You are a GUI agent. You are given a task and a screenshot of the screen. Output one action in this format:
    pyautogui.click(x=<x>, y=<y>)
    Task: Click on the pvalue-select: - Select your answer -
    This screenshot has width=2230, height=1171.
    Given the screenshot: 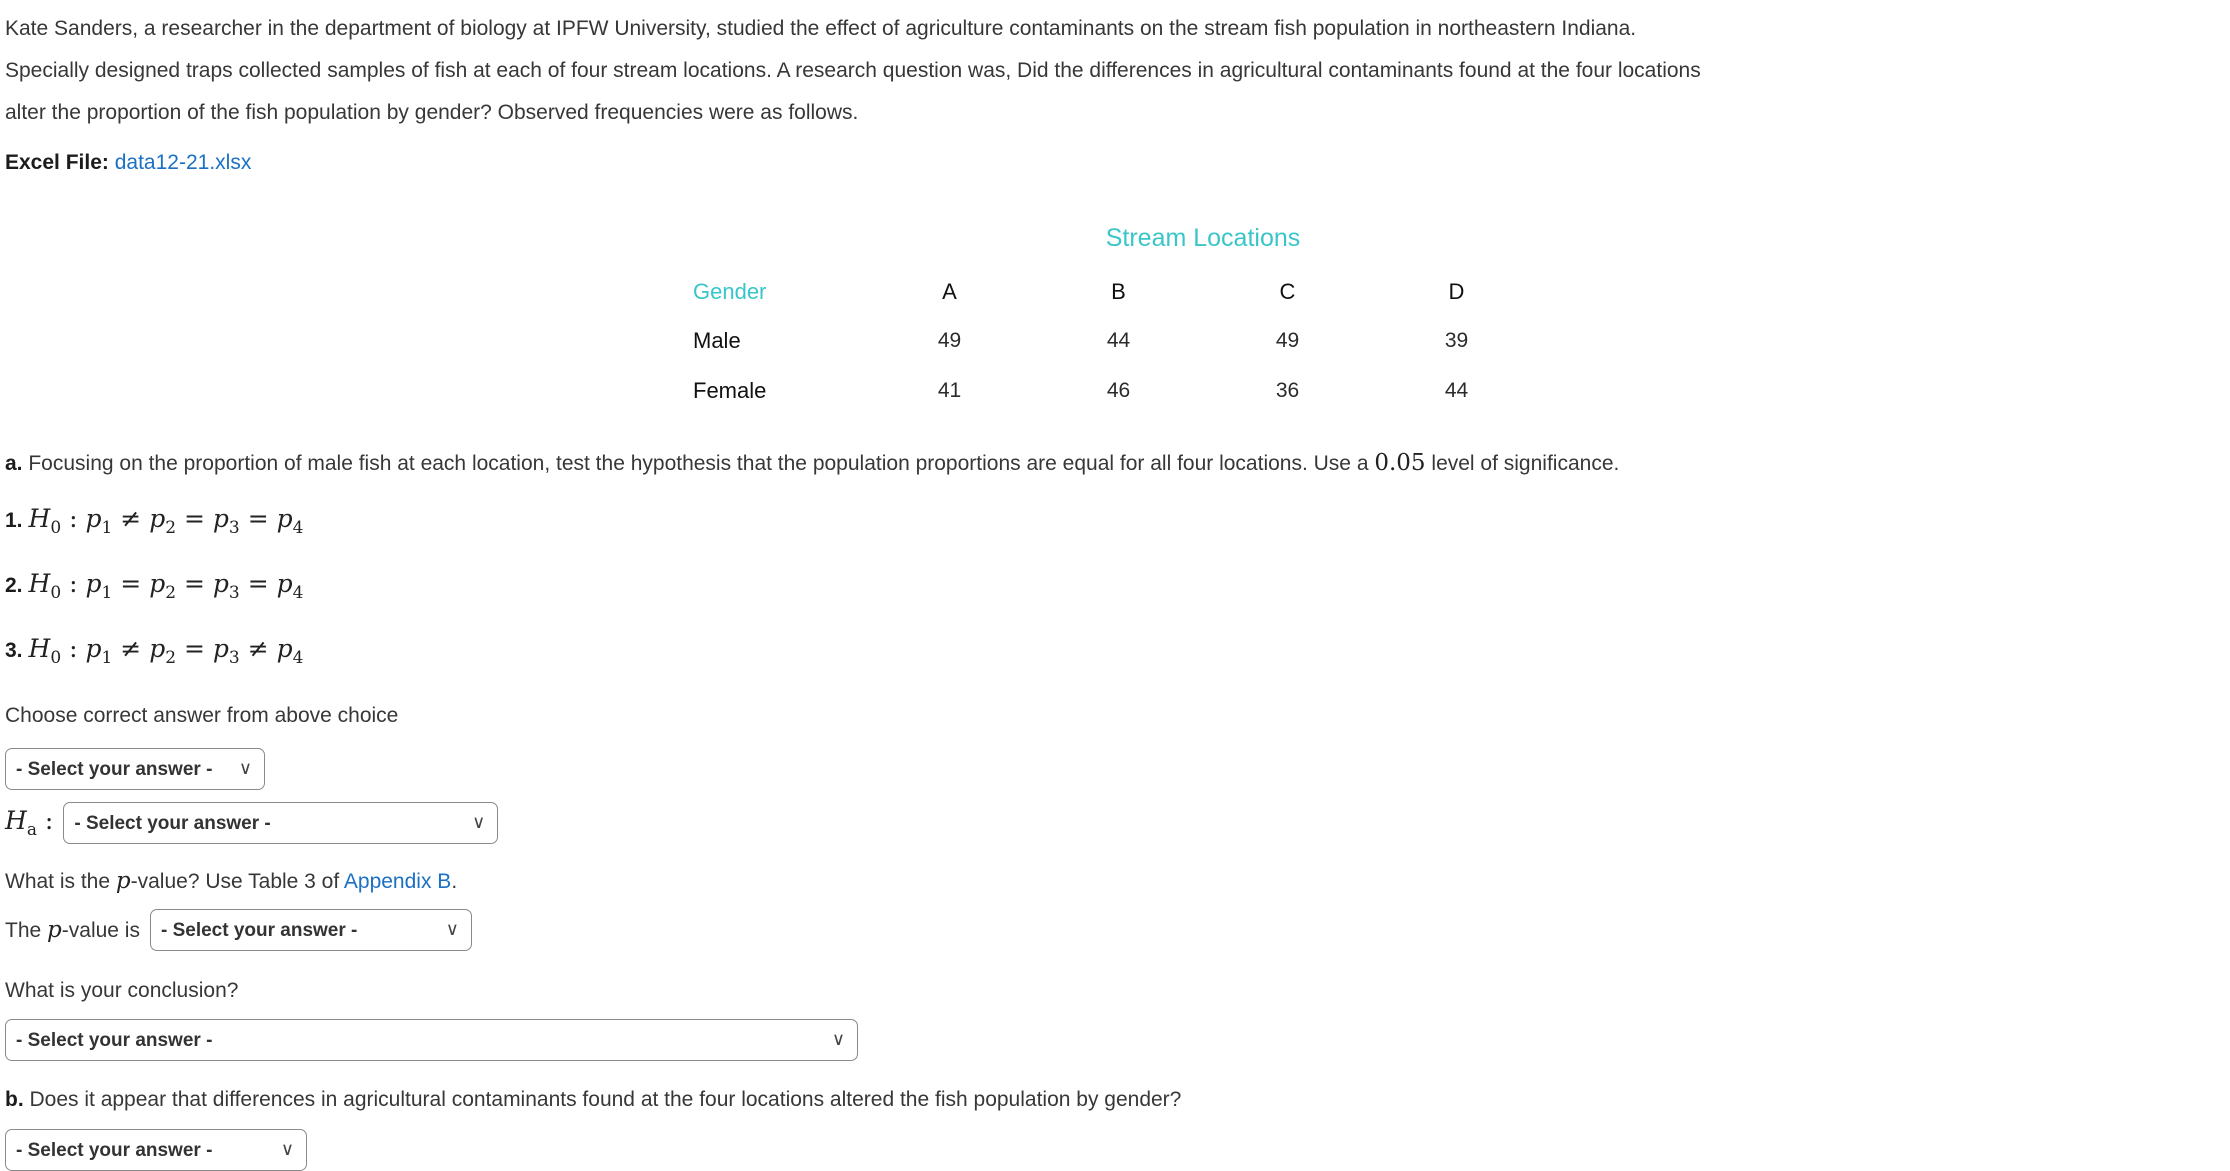 What is the action you would take?
    pyautogui.click(x=310, y=930)
    